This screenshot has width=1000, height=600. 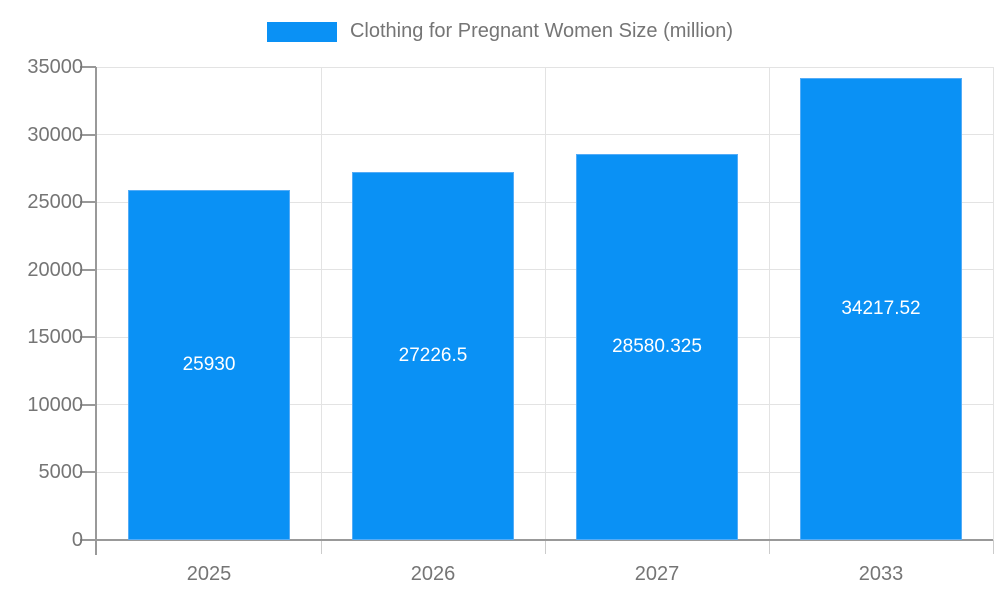 I want to click on bar-value-label: 34217.52, so click(x=881, y=308).